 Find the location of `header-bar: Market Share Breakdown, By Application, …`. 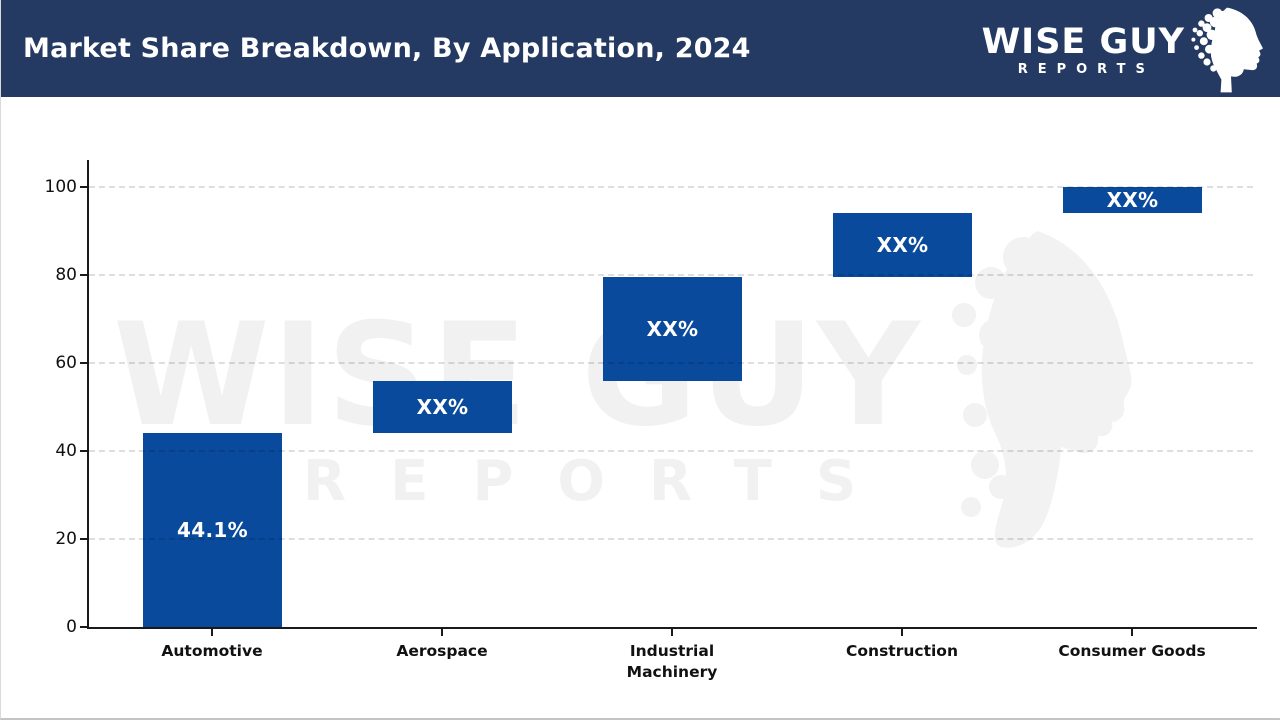

header-bar: Market Share Breakdown, By Application, … is located at coordinates (640, 48).